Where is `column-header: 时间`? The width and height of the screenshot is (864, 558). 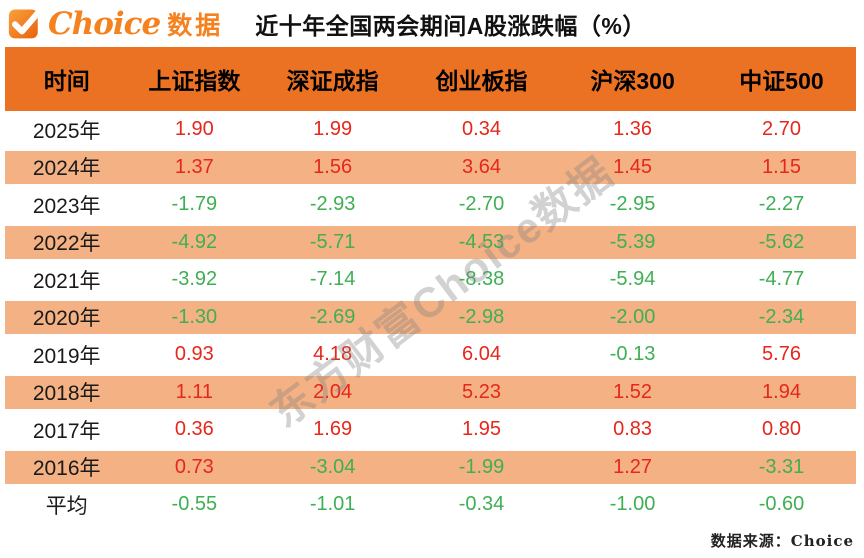 column-header: 时间 is located at coordinates (66, 81).